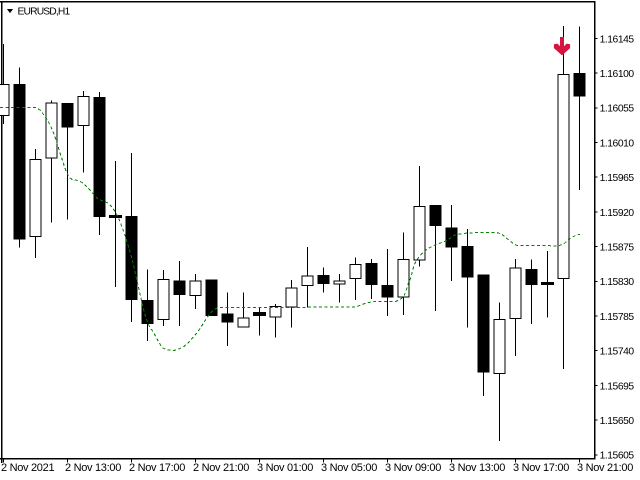 This screenshot has height=480, width=640. Describe the element at coordinates (617, 248) in the screenshot. I see `svg-text: 1.15875` at that location.